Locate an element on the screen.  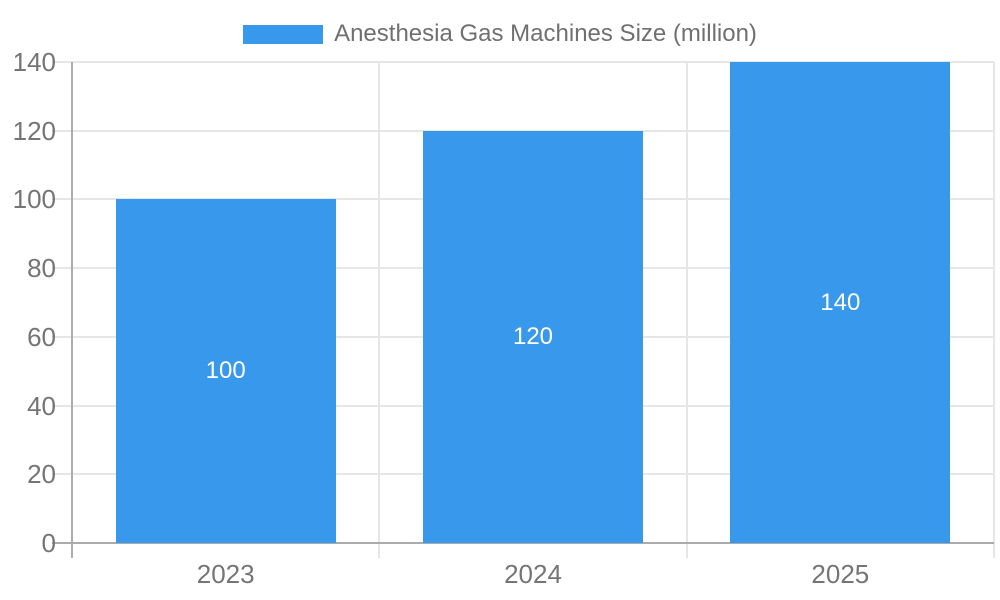
y-axis-line is located at coordinates (72, 310).